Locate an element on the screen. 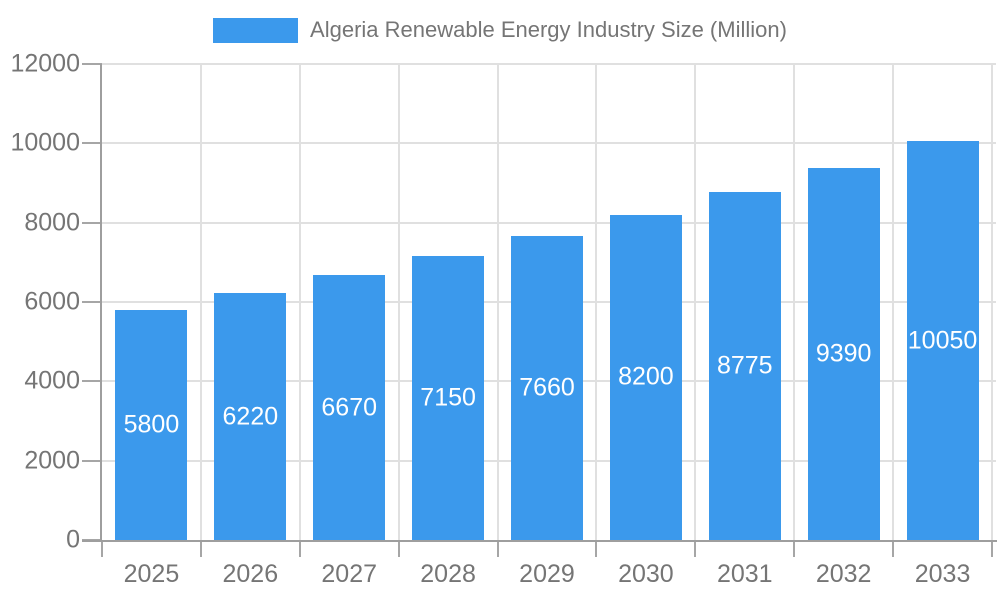  y-axis-line is located at coordinates (101, 302).